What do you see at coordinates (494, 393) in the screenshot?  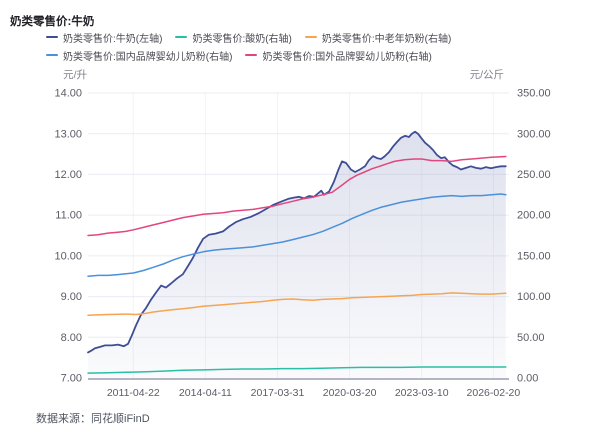 I see `x-axis-tick-label: 2026-02-20` at bounding box center [494, 393].